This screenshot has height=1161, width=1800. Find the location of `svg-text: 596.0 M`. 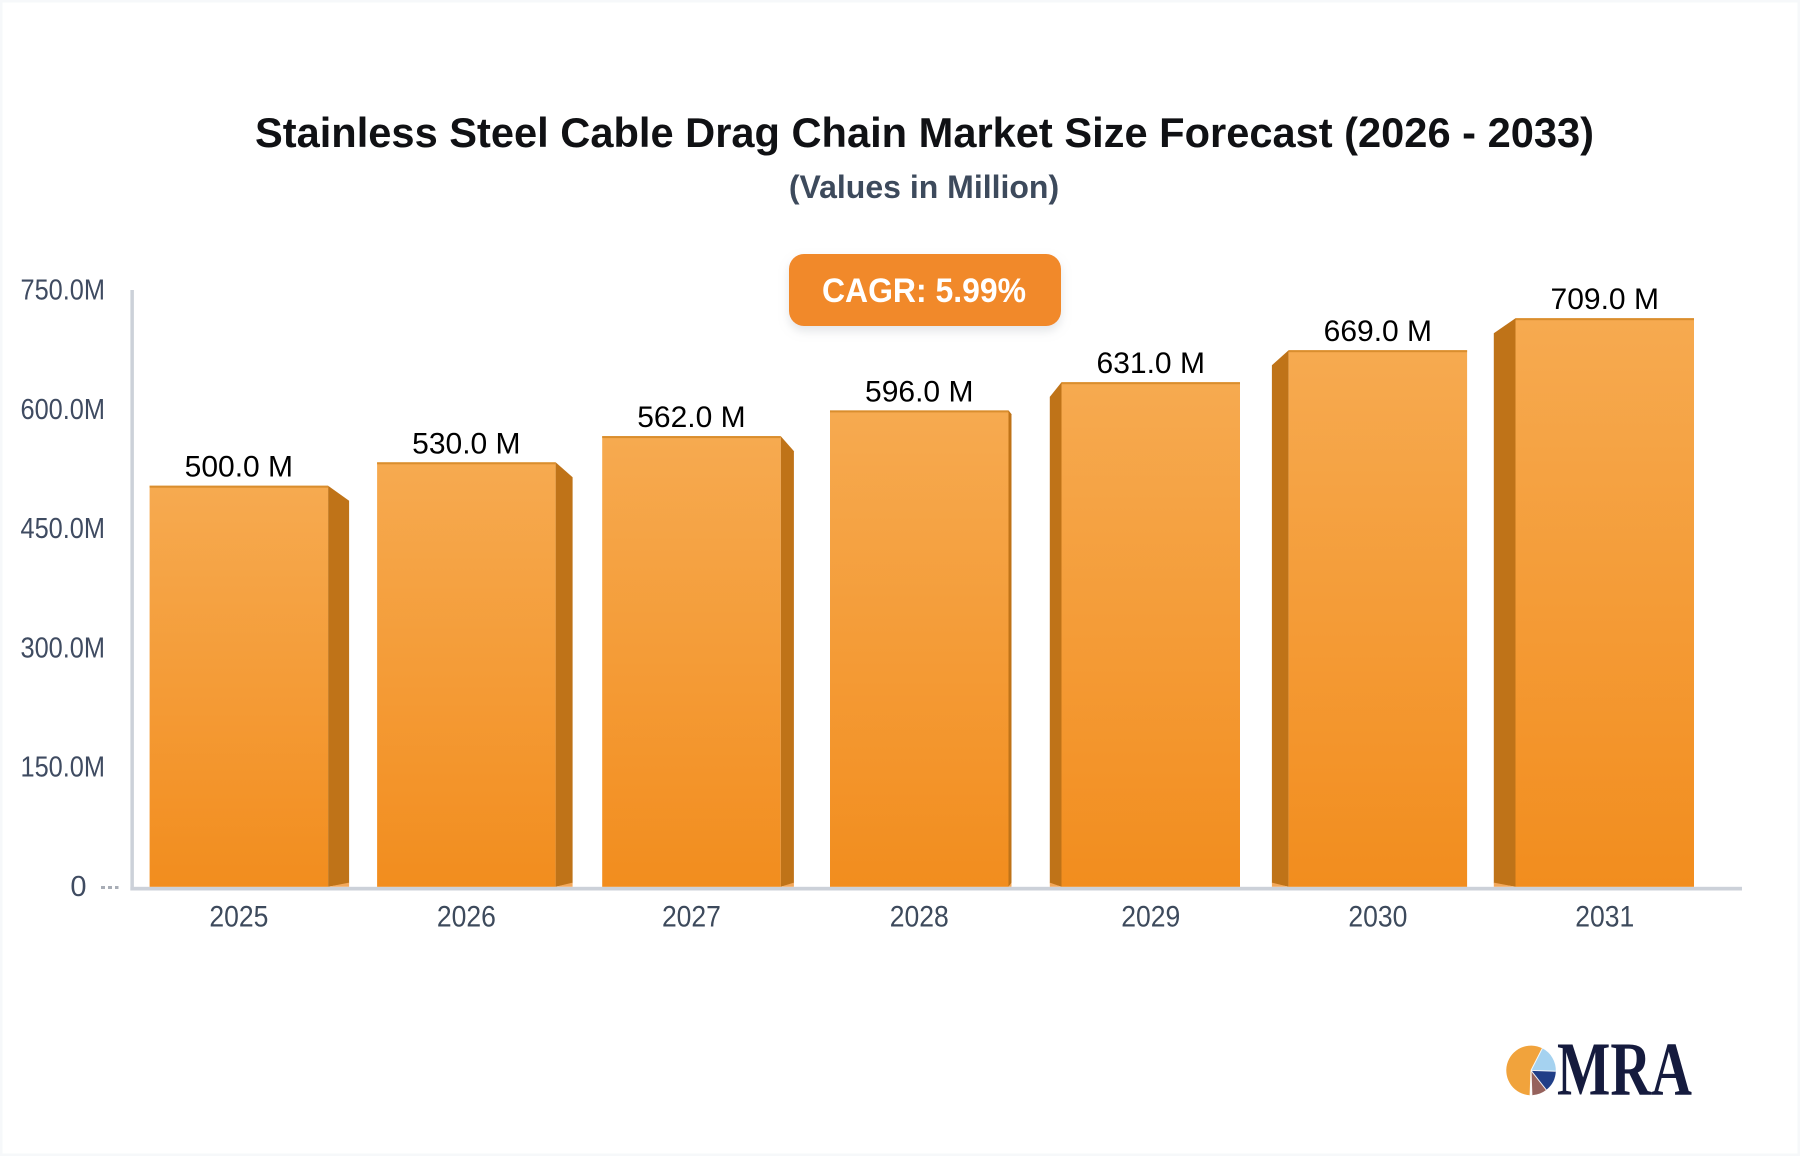

svg-text: 596.0 M is located at coordinates (919, 391).